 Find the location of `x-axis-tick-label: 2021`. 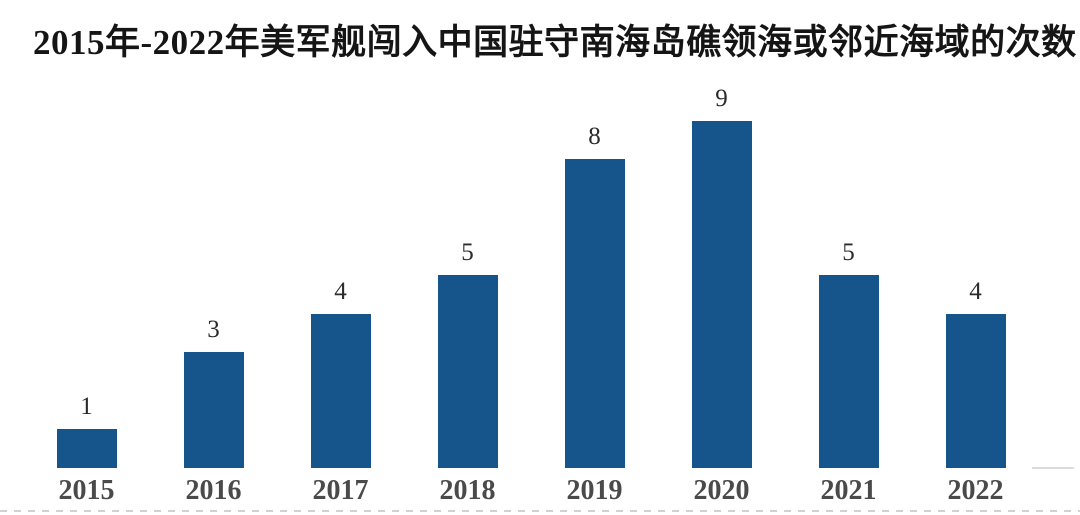

x-axis-tick-label: 2021 is located at coordinates (848, 490).